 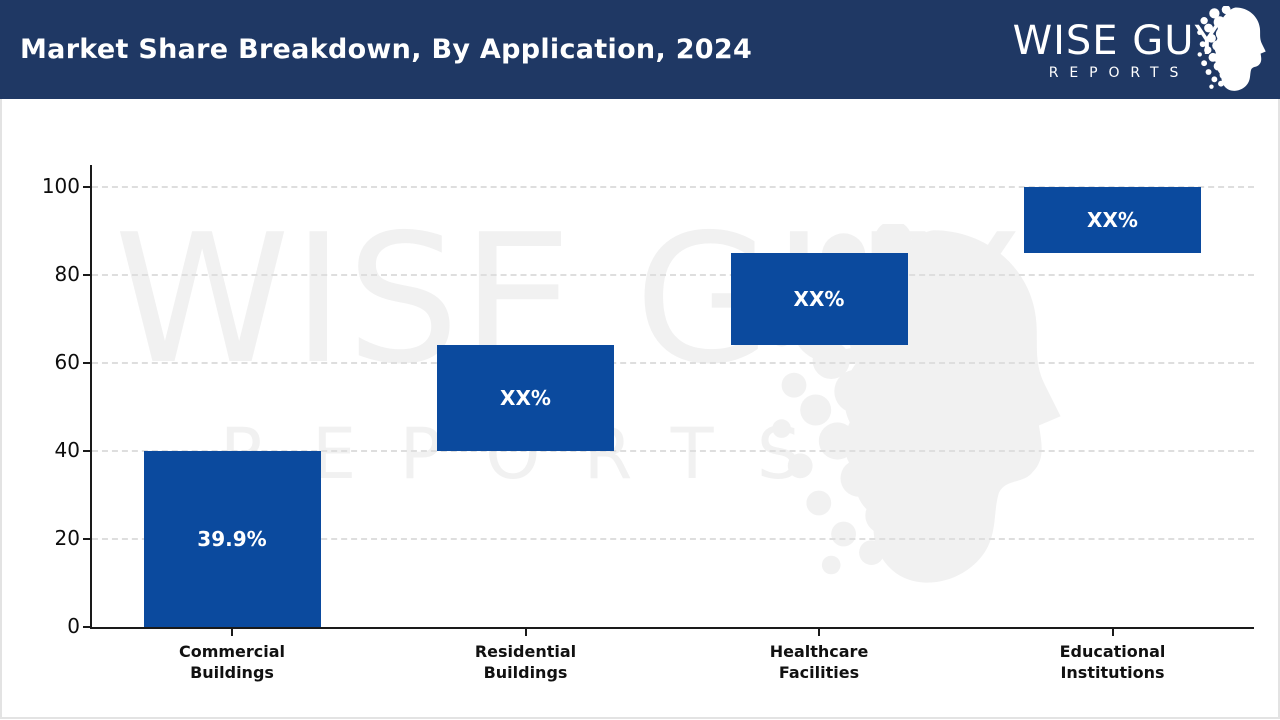 What do you see at coordinates (67, 449) in the screenshot?
I see `y-tick-label-40: 40` at bounding box center [67, 449].